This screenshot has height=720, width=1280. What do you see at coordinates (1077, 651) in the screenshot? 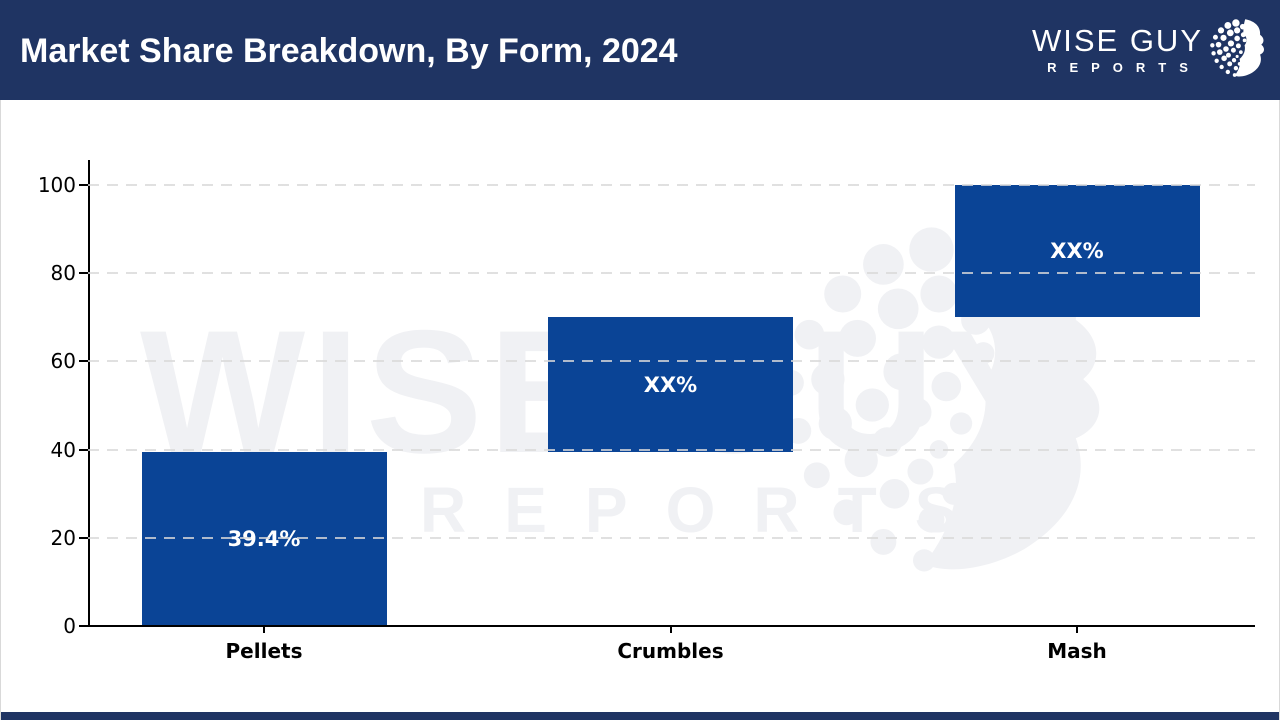
I see `x-category-label: Mash` at bounding box center [1077, 651].